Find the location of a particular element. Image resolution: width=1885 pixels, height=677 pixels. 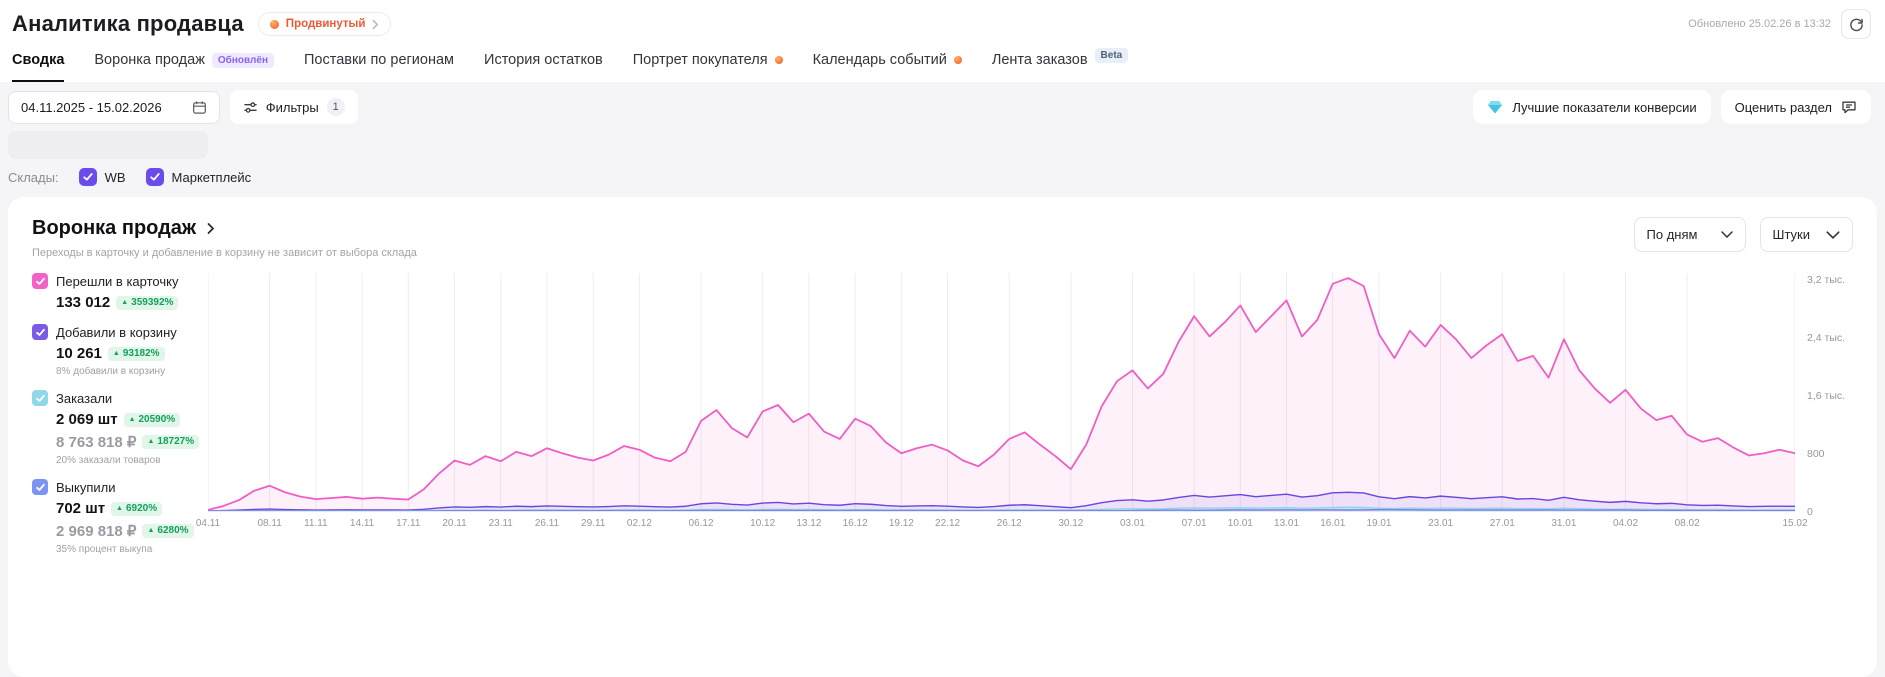

x-axis-label: 16.12 is located at coordinates (855, 523).